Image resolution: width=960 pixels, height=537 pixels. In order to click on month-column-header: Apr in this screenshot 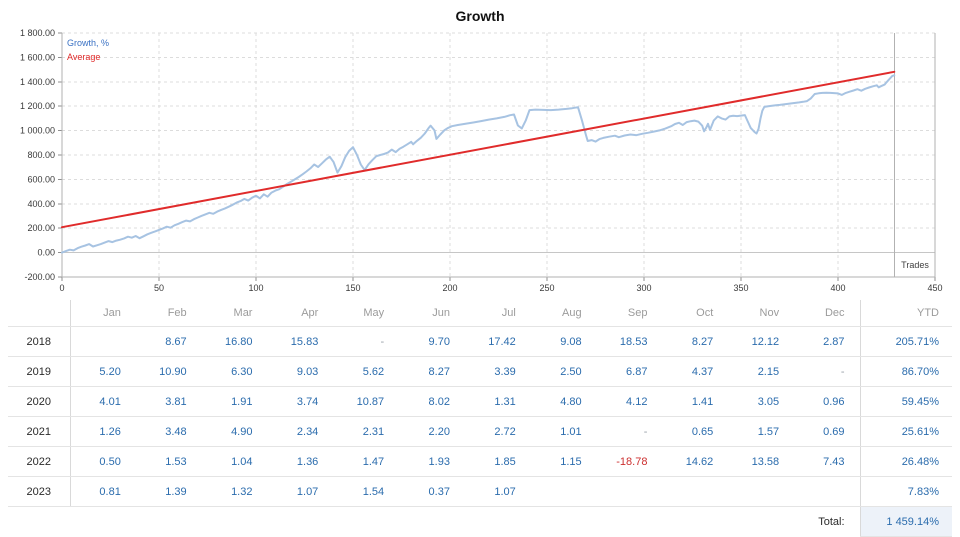, I will do `click(300, 313)`.